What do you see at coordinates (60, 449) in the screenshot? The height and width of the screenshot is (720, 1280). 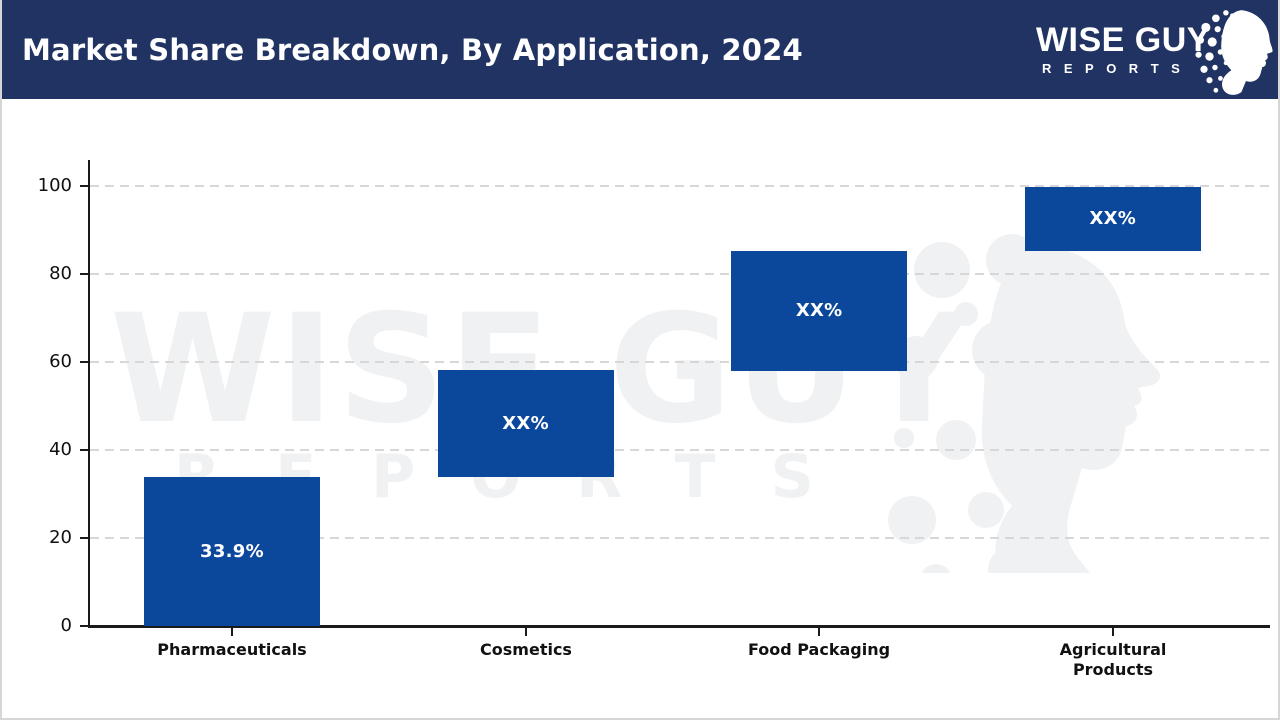 I see `y-tick-label: 40` at bounding box center [60, 449].